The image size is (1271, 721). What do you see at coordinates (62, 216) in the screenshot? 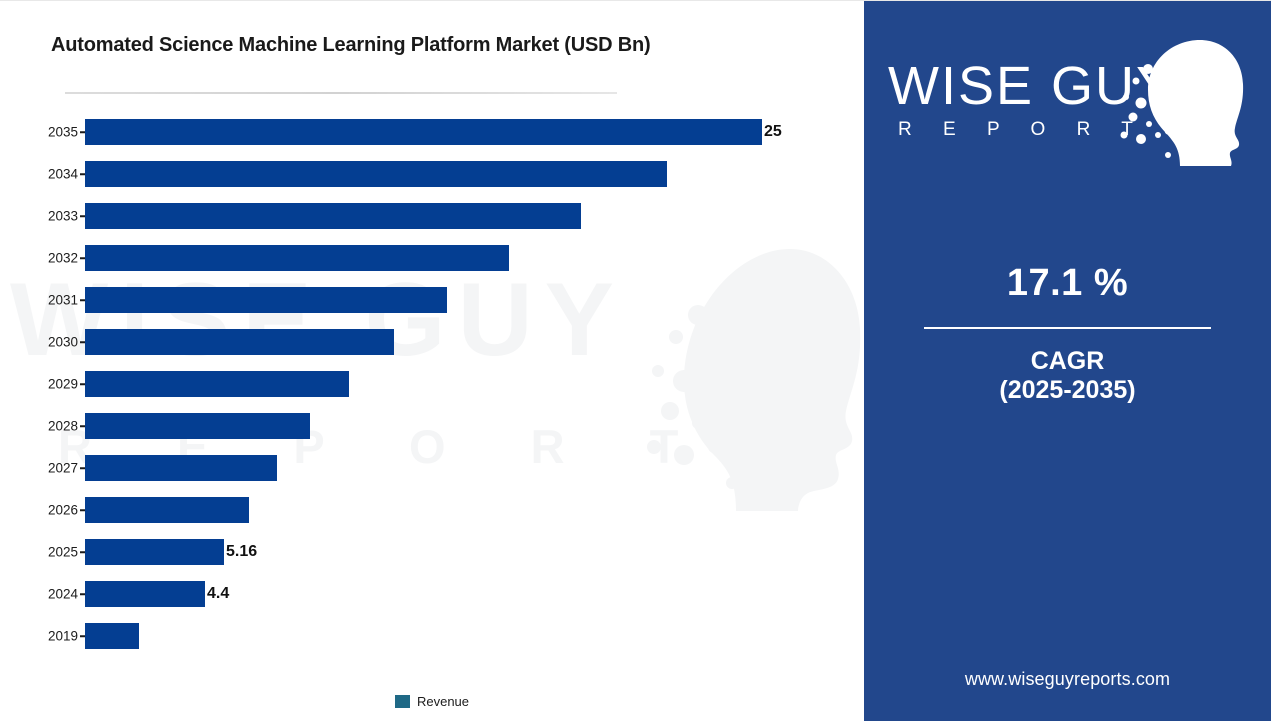
I see `axis-tick-label: 2033` at bounding box center [62, 216].